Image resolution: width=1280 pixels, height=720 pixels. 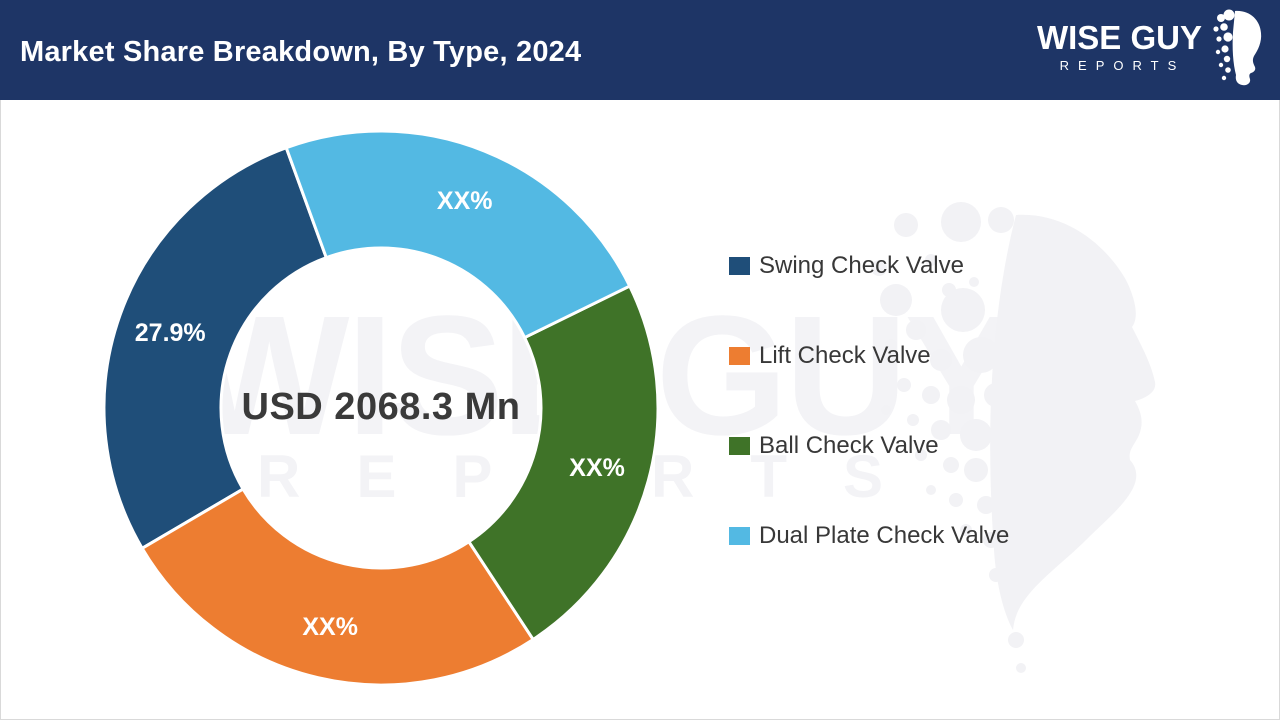 I want to click on donut-slice-ball-check-valve, so click(x=563, y=462).